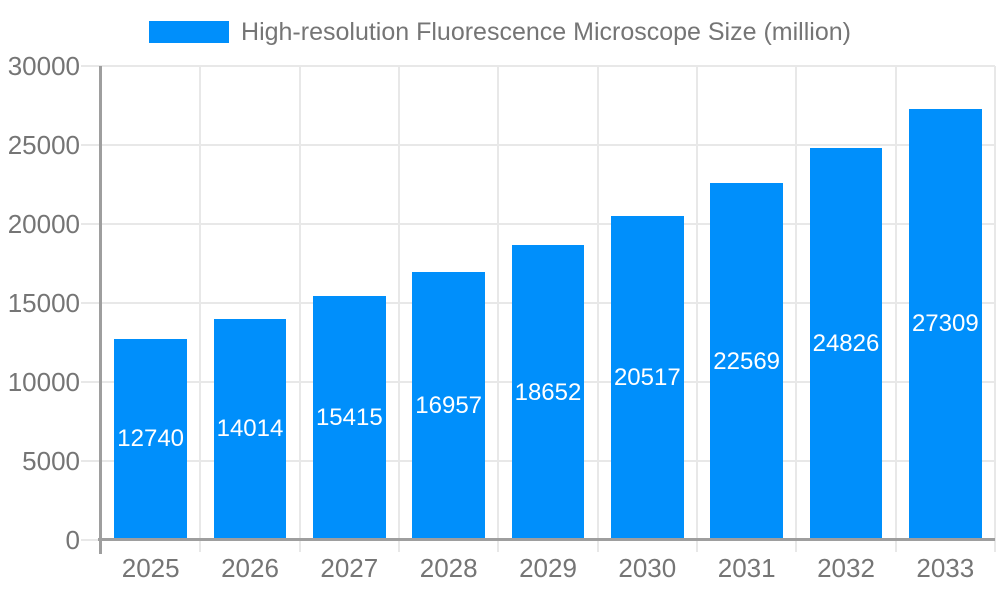 This screenshot has width=1000, height=600. Describe the element at coordinates (43, 66) in the screenshot. I see `y-axis-label: 30000` at that location.